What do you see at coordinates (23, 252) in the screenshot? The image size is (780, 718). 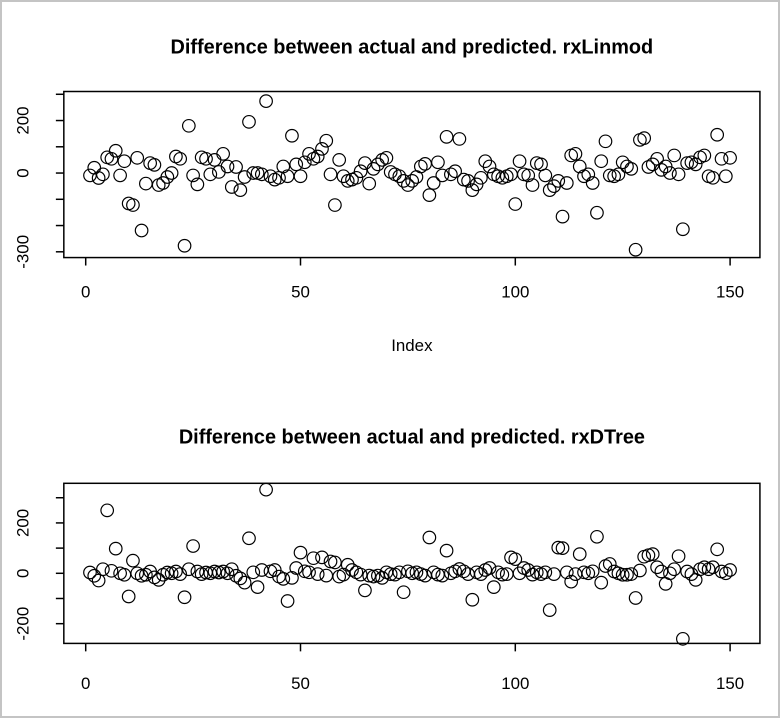 I see `y-tick-label: -300` at bounding box center [23, 252].